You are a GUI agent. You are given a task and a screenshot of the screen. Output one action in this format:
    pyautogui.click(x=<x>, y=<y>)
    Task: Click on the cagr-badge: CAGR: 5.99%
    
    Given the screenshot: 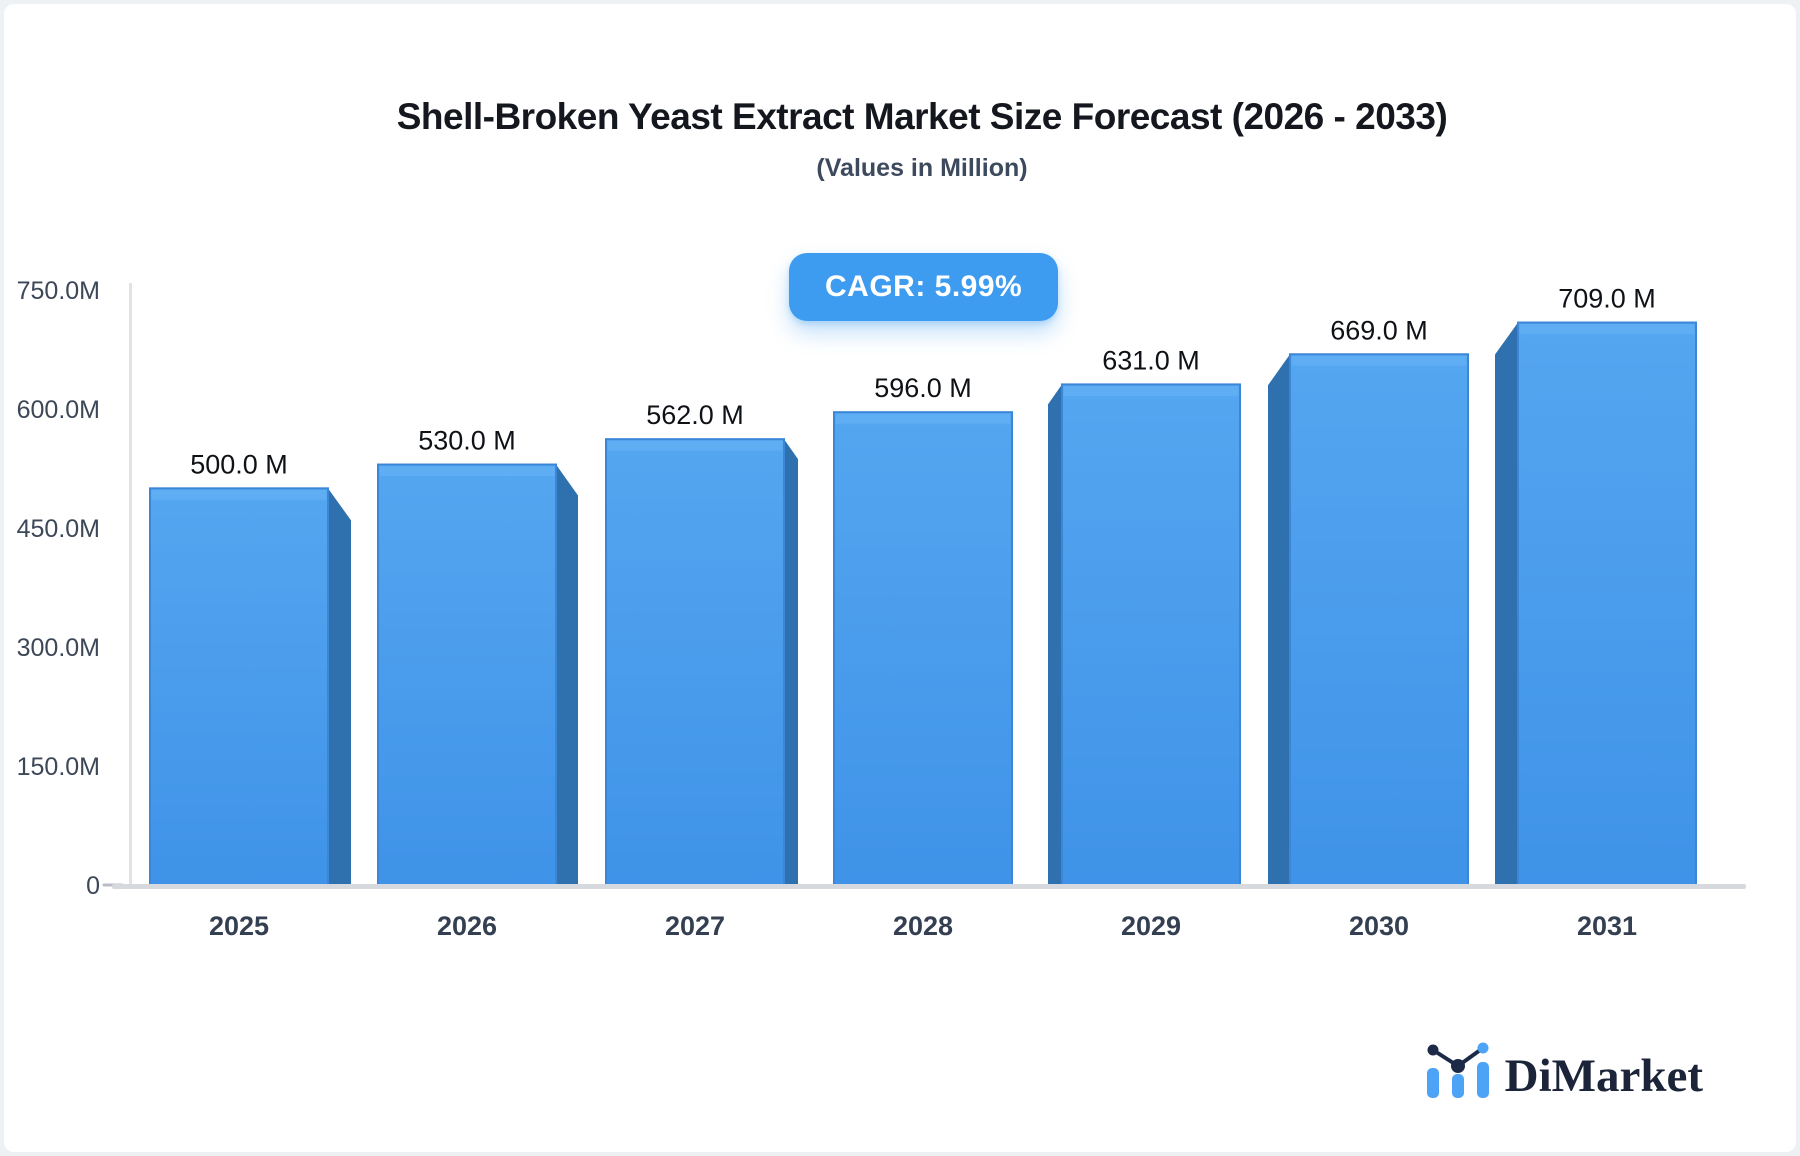 What is the action you would take?
    pyautogui.click(x=924, y=287)
    